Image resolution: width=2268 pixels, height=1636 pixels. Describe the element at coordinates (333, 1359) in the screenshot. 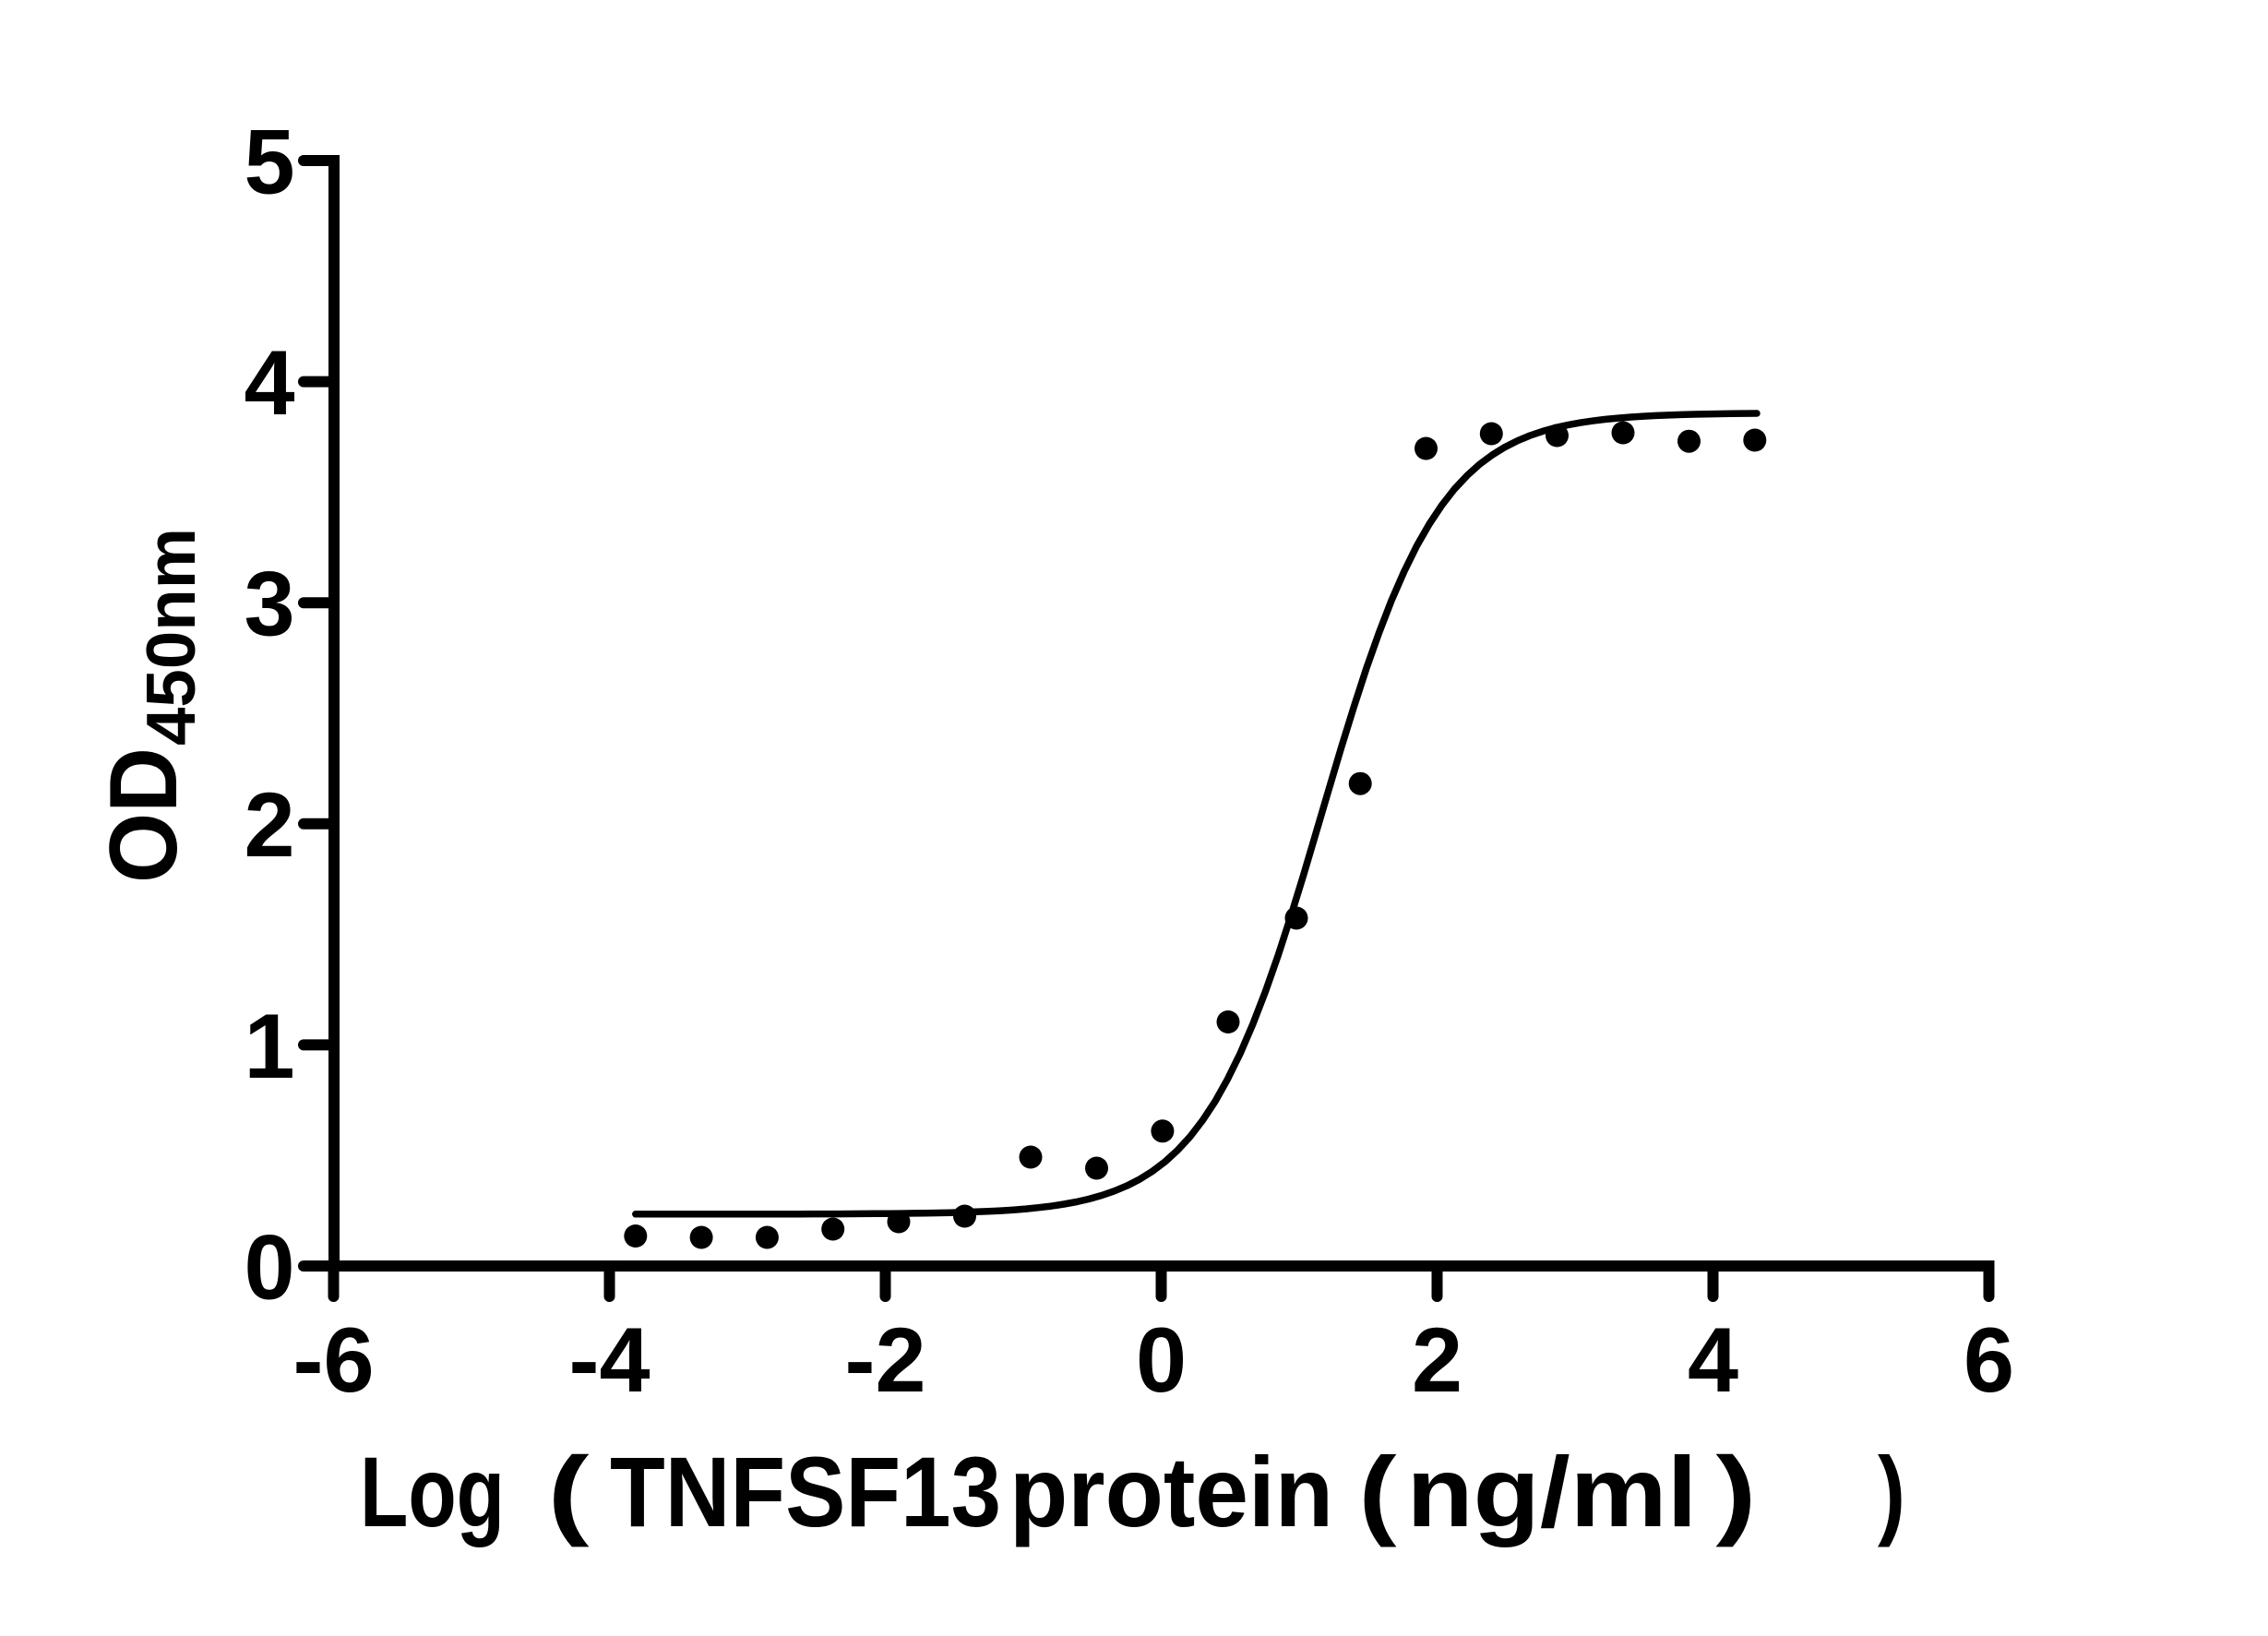

I see `svg-text: -6` at that location.